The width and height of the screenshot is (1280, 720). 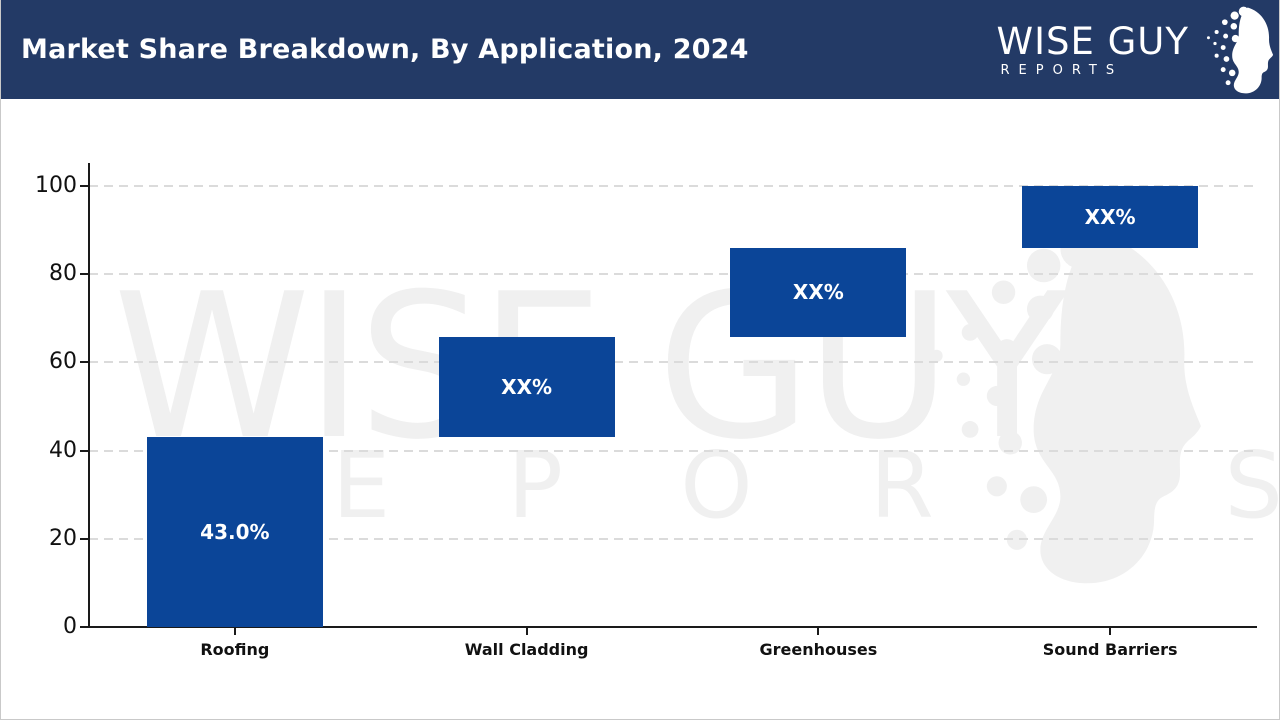 I want to click on bar-roofing: 43.0%, so click(x=234, y=532).